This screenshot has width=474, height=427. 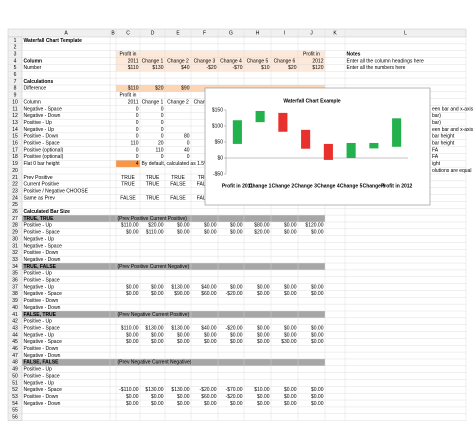 I want to click on cell: bar), so click(x=436, y=123).